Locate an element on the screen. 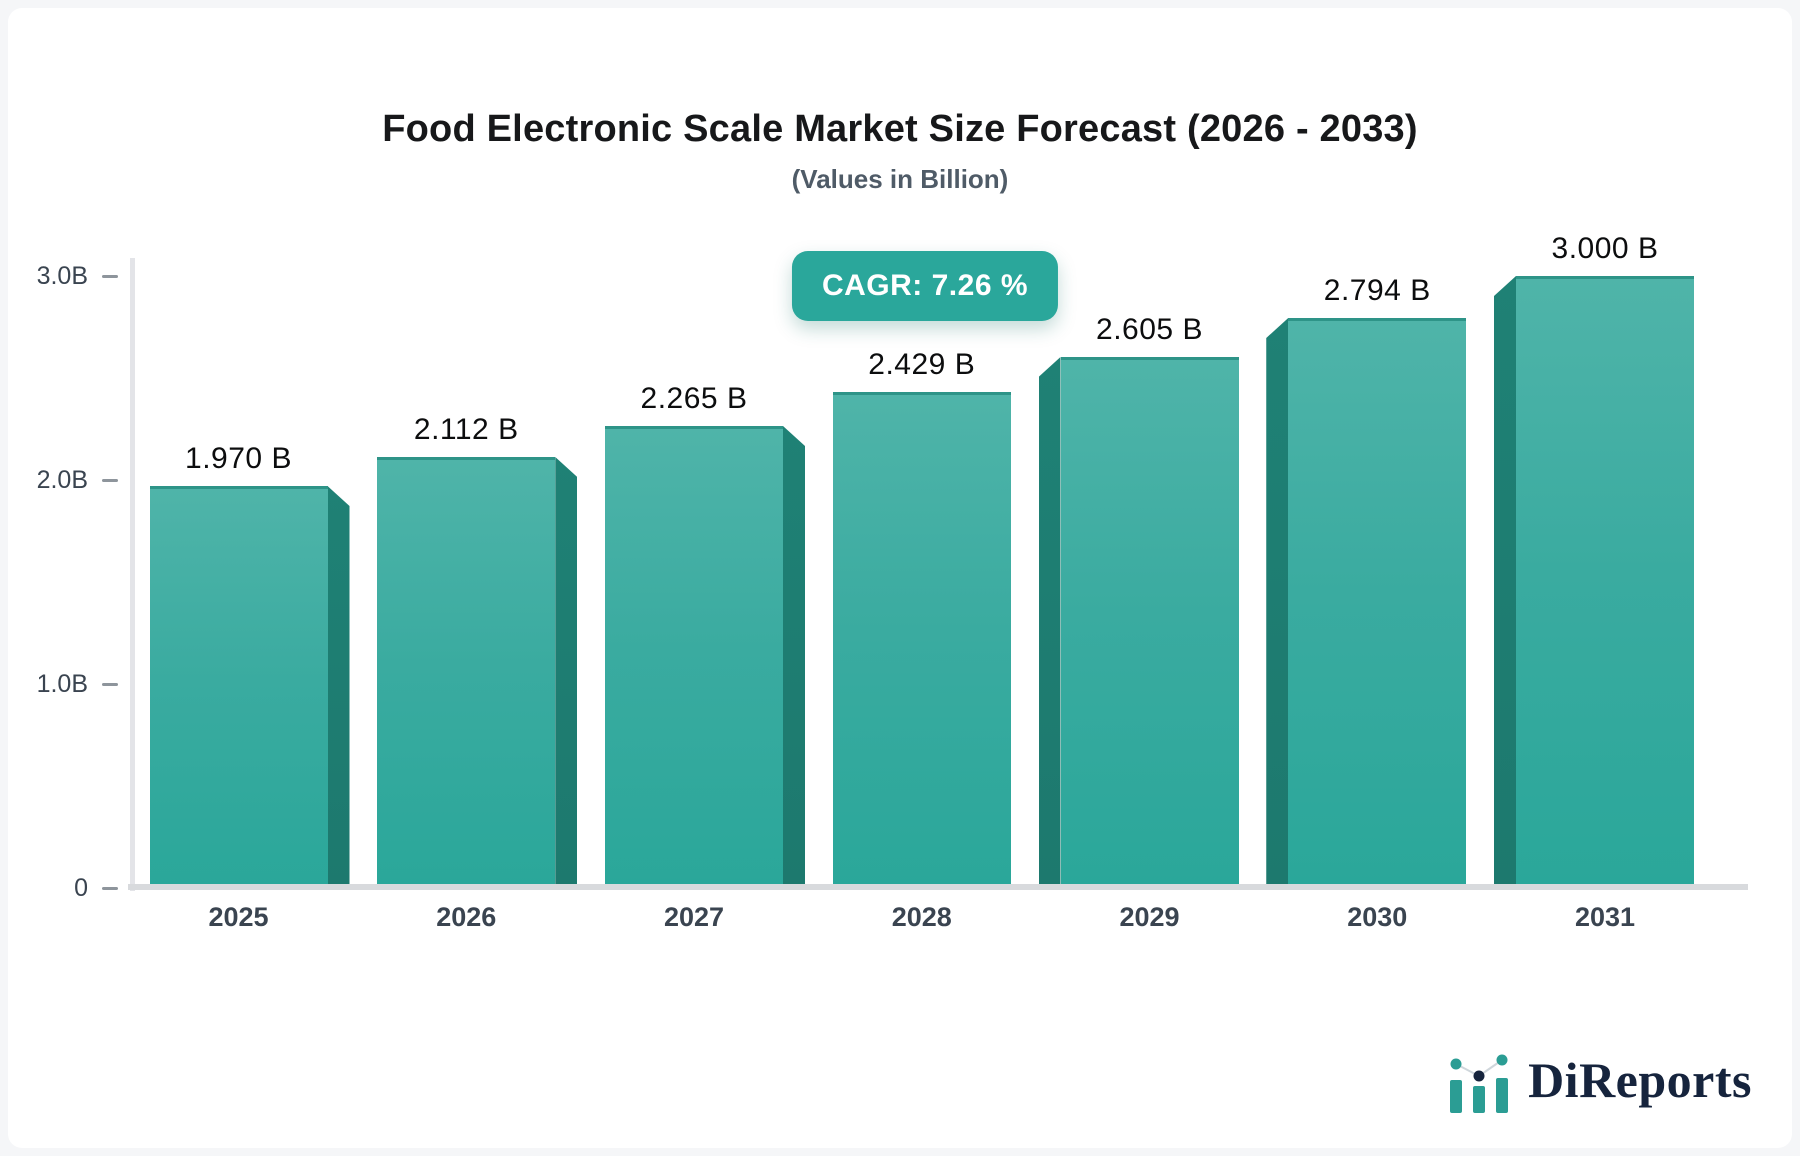 The height and width of the screenshot is (1156, 1800). bar-side-2027 is located at coordinates (794, 657).